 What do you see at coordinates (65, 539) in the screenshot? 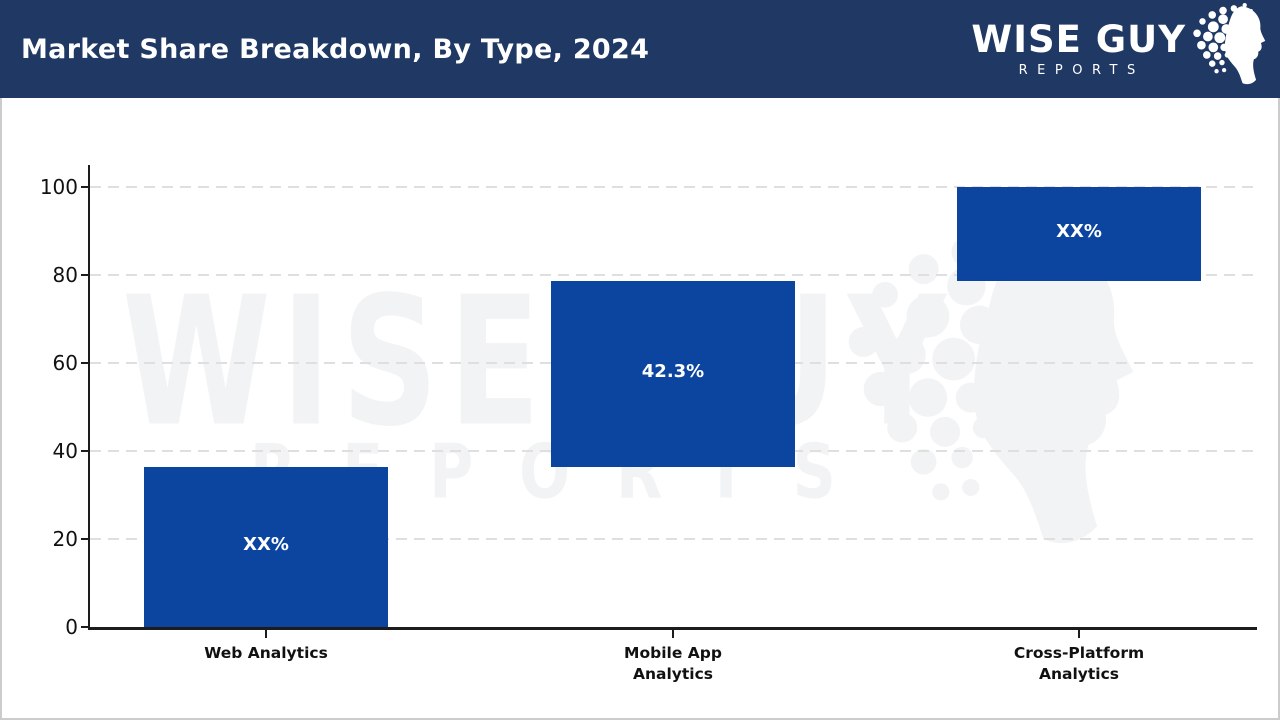
I see `y-tick-label-20: 20` at bounding box center [65, 539].